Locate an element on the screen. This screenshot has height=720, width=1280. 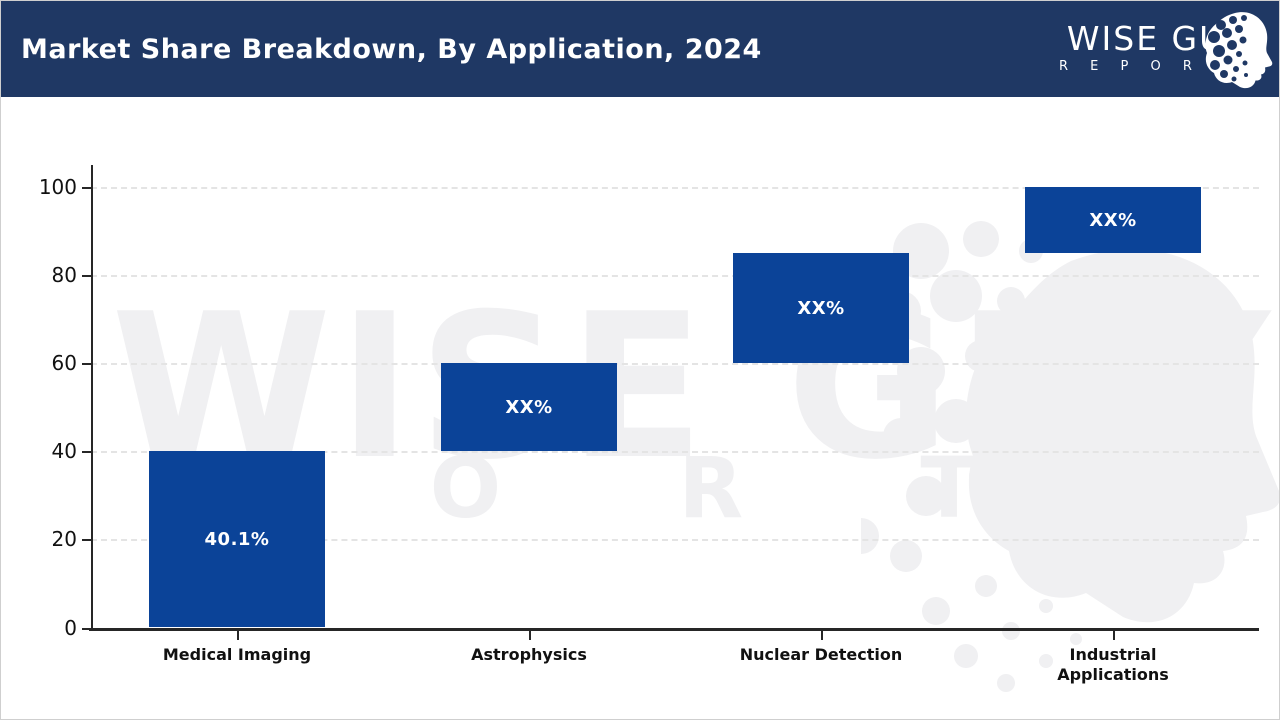
bar-0: 40.1% is located at coordinates (237, 539).